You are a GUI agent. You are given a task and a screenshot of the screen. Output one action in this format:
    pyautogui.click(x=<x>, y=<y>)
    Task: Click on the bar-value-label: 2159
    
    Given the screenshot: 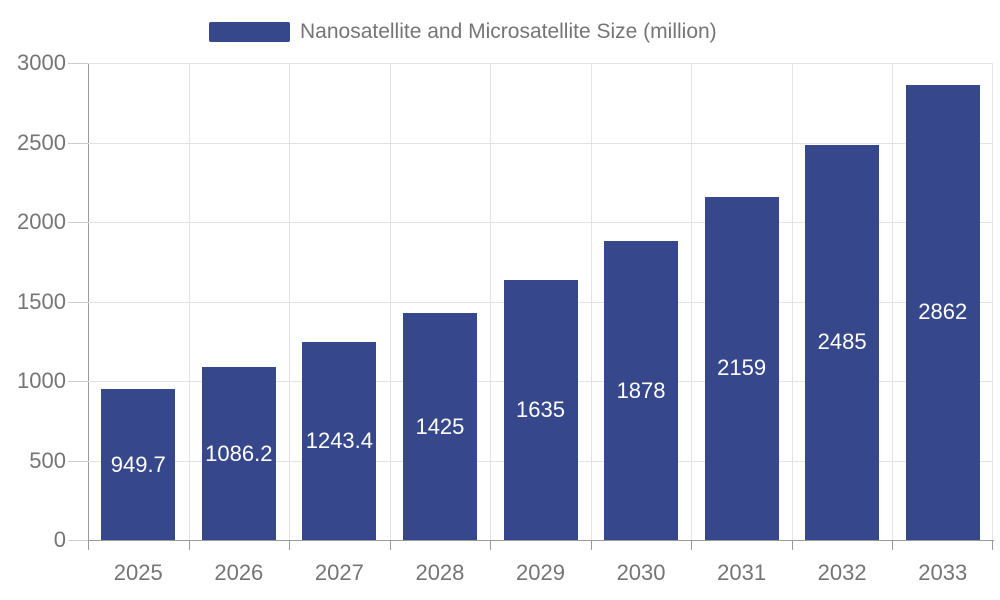 What is the action you would take?
    pyautogui.click(x=742, y=368)
    